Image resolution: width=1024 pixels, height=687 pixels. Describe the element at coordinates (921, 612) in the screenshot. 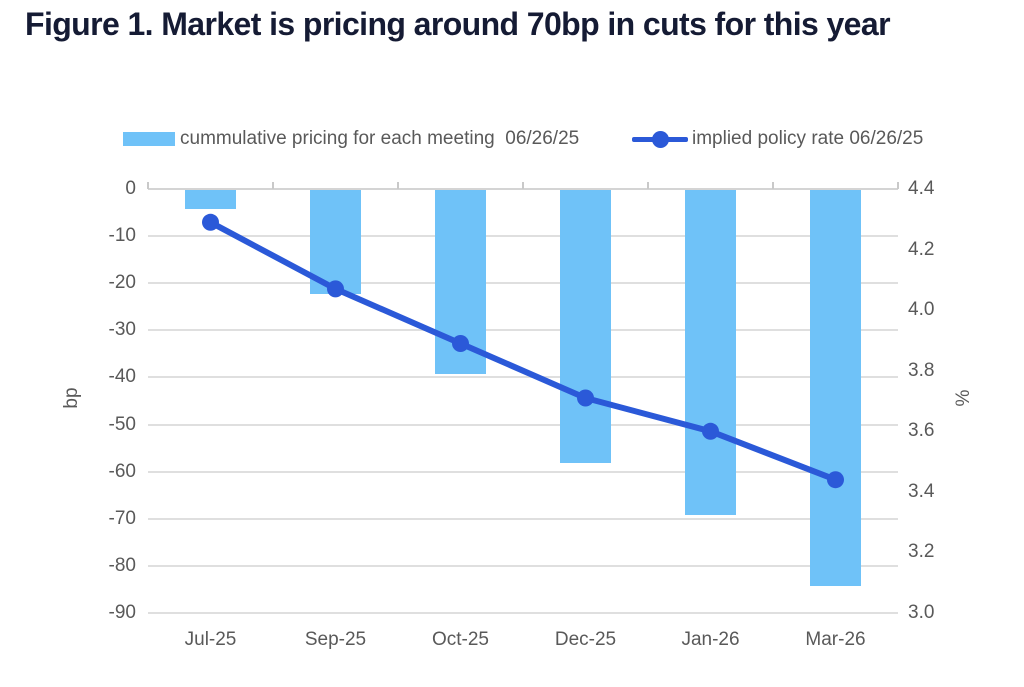

I see `right-axis-tick-label: 3.0` at that location.